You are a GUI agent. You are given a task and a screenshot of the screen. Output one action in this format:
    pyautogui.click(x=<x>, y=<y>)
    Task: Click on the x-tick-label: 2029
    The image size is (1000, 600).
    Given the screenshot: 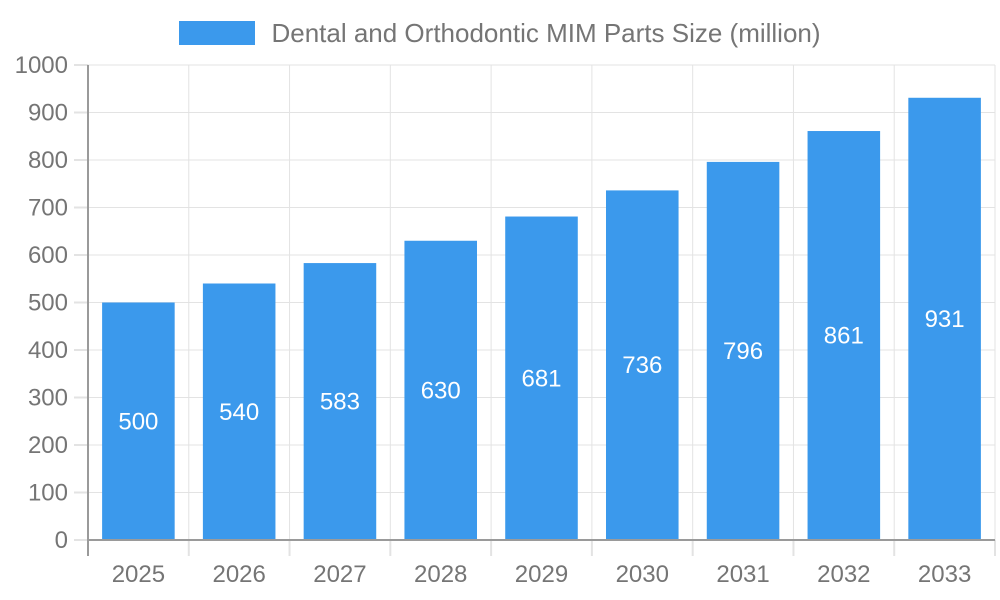 What is the action you would take?
    pyautogui.click(x=541, y=574)
    